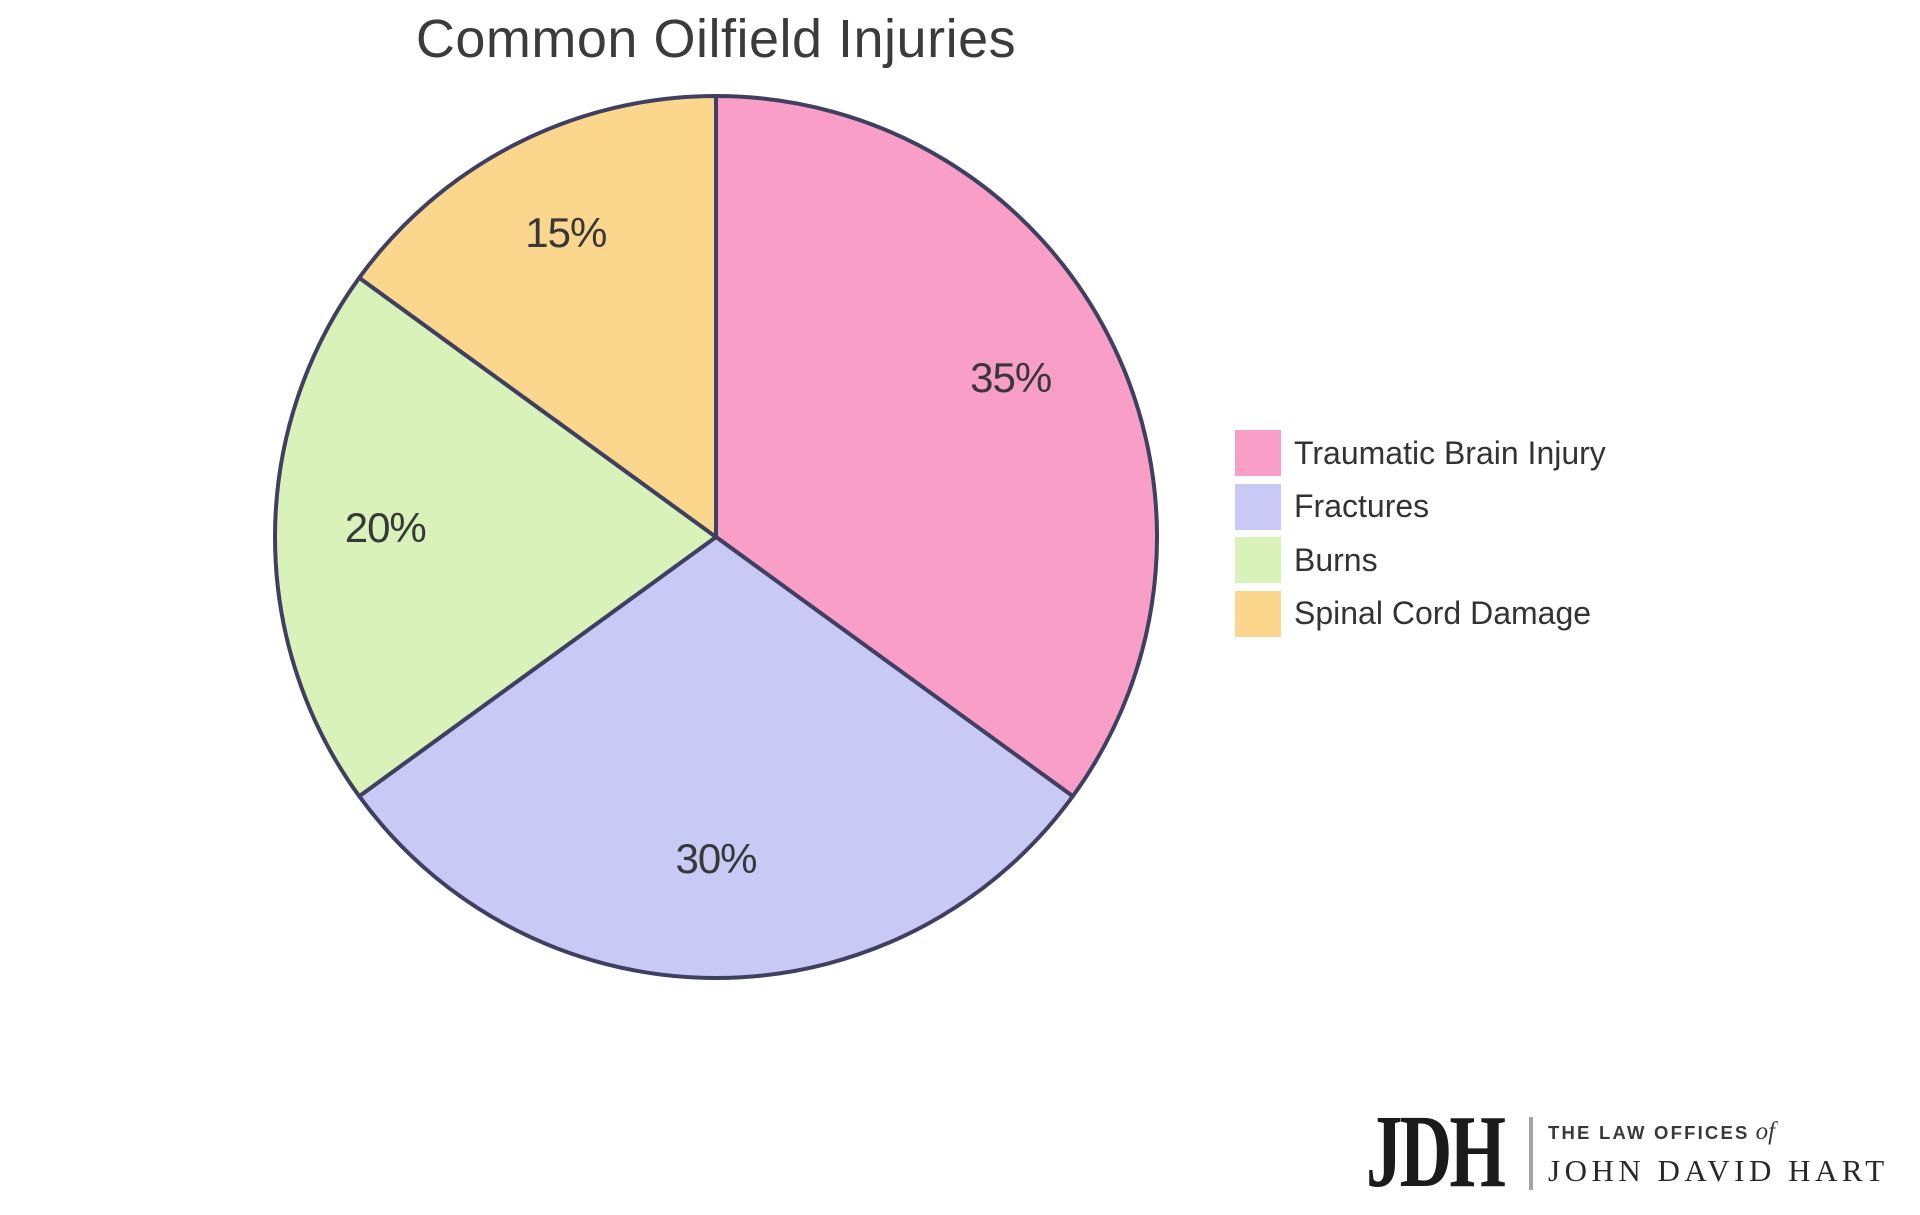 This screenshot has height=1215, width=1920. Describe the element at coordinates (566, 233) in the screenshot. I see `percent-label: 15%` at that location.